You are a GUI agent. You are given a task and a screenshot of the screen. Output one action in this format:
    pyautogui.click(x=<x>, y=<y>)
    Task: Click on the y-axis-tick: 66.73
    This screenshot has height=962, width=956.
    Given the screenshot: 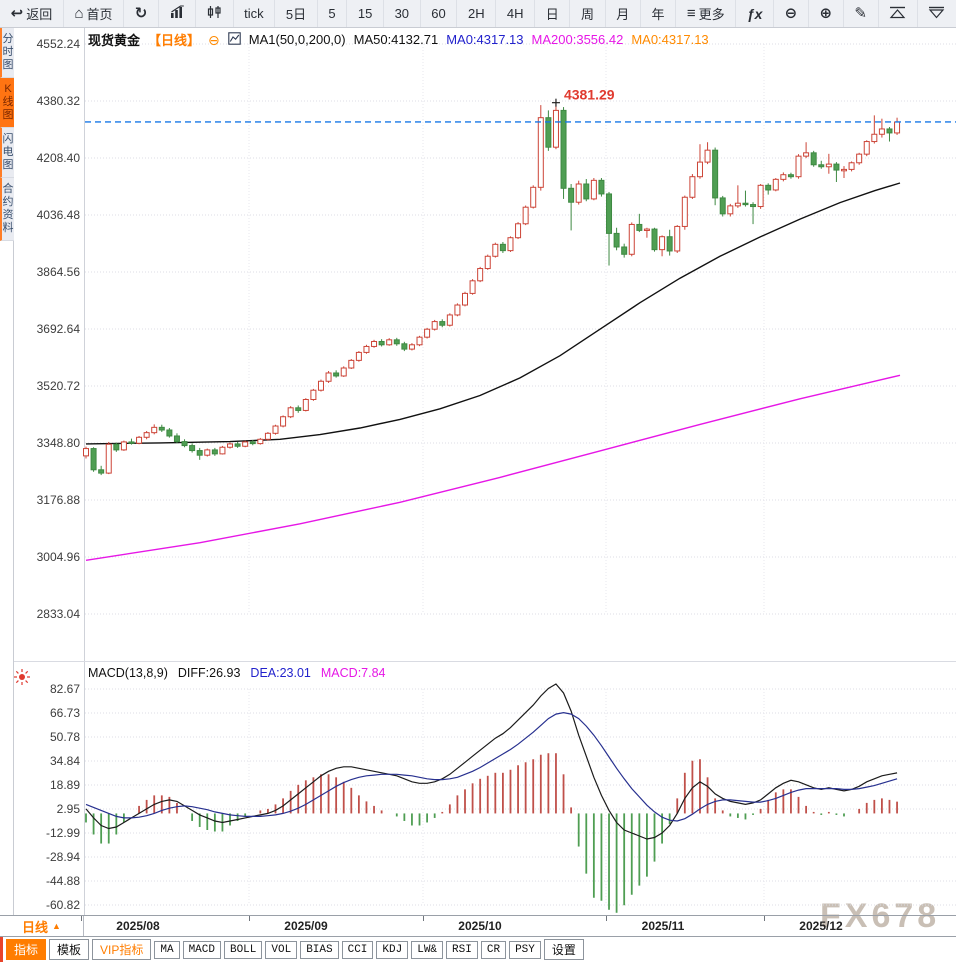 What is the action you would take?
    pyautogui.click(x=64, y=712)
    